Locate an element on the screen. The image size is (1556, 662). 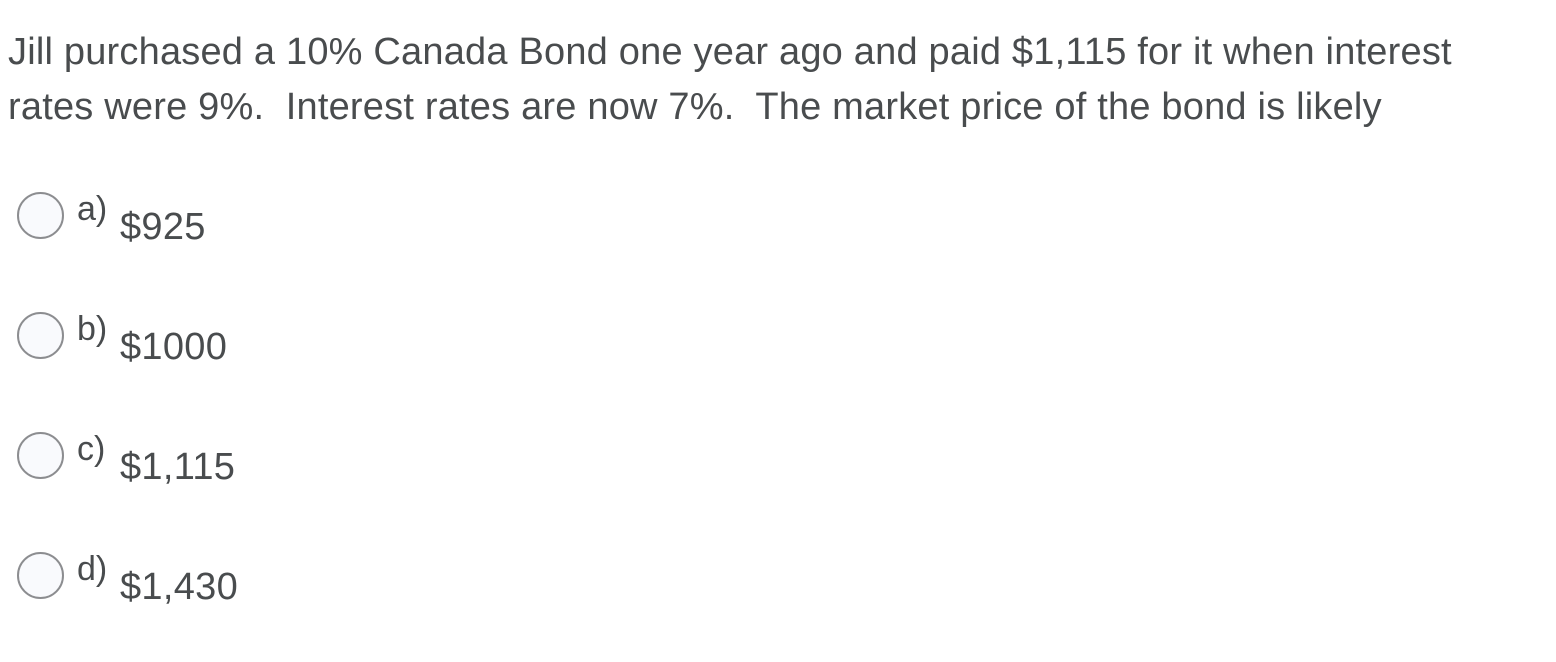
option-letter-b: b) is located at coordinates (92, 329).